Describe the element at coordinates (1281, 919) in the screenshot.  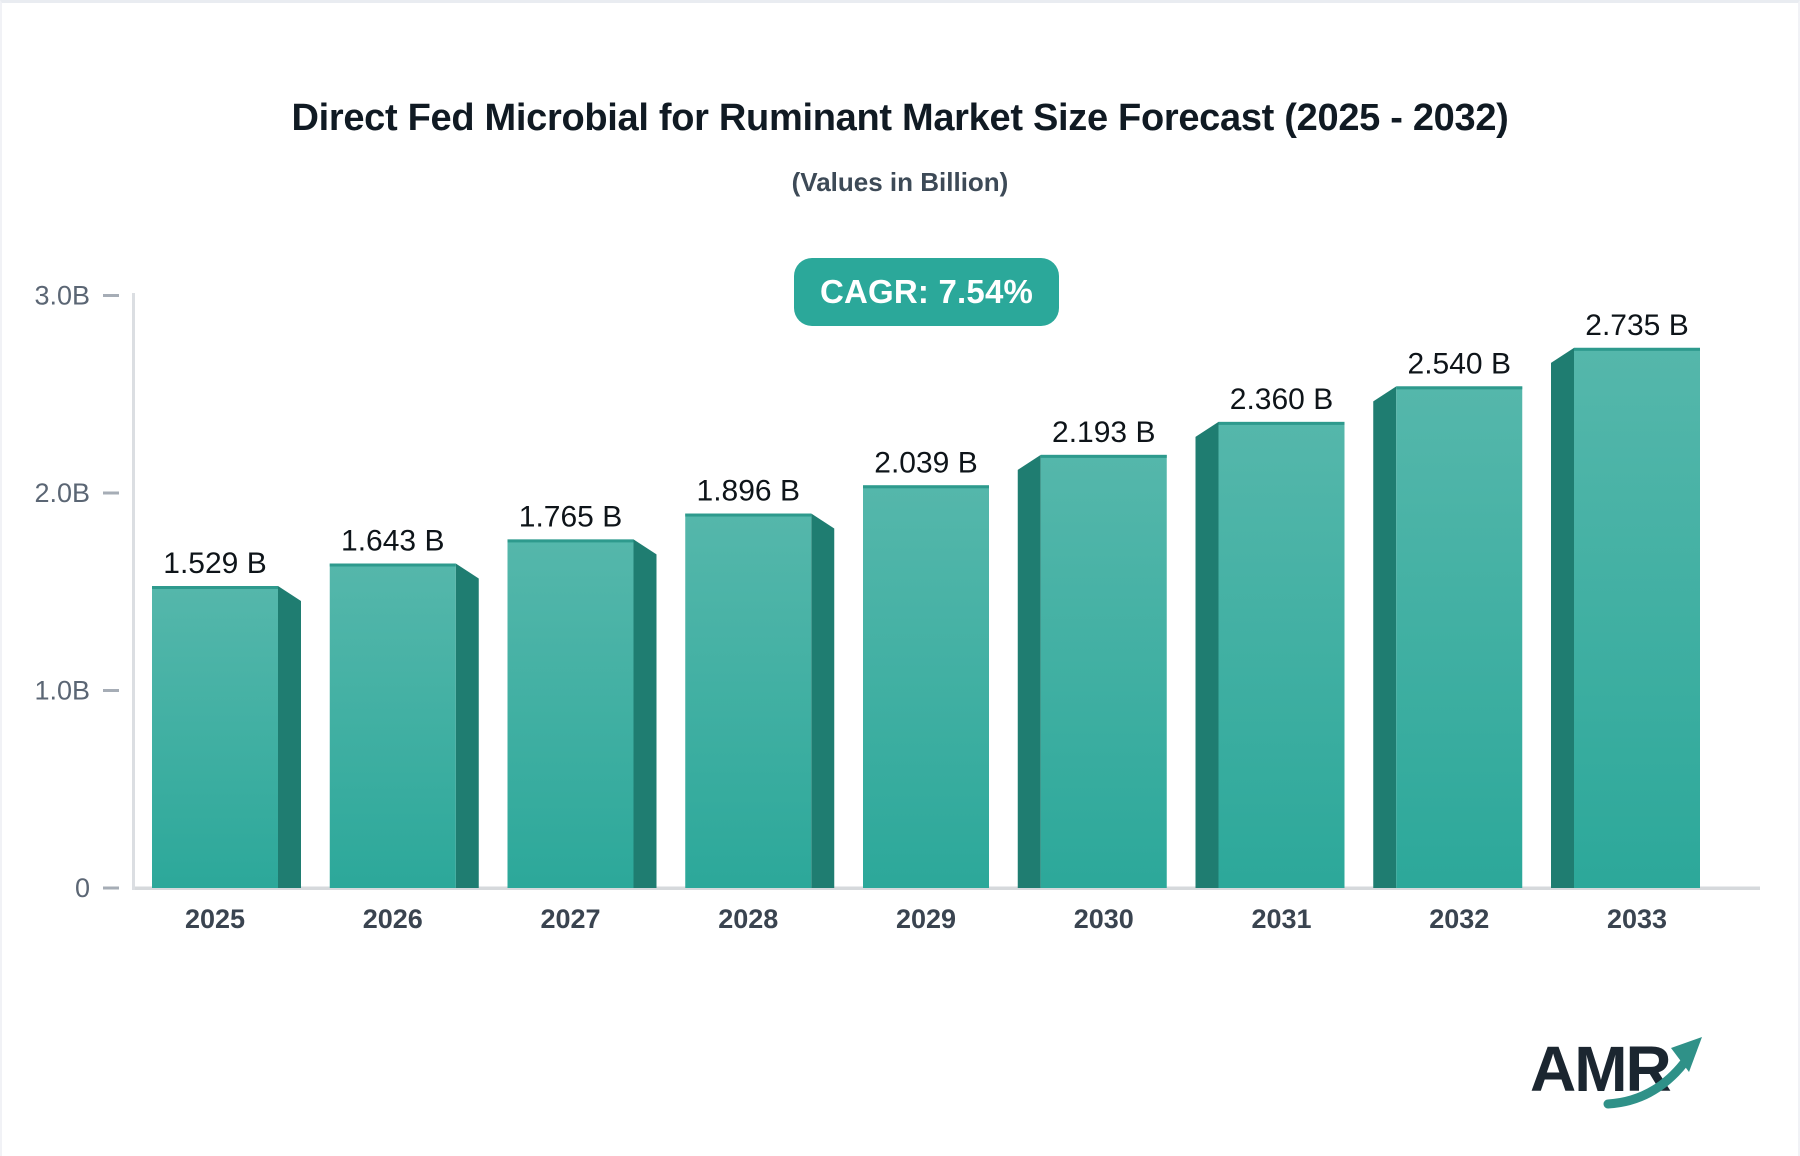
I see `x-axis-label: 2031` at that location.